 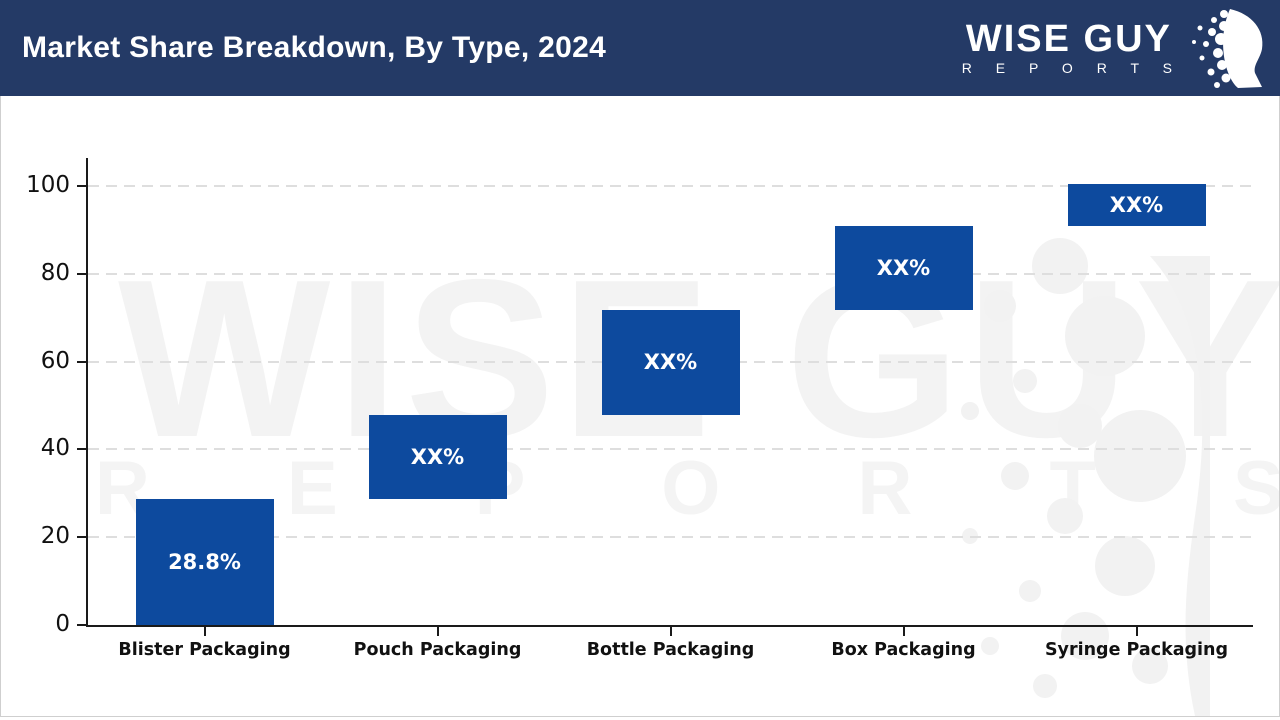 I want to click on bar-syringe-packaging: XX%, so click(x=1136, y=205).